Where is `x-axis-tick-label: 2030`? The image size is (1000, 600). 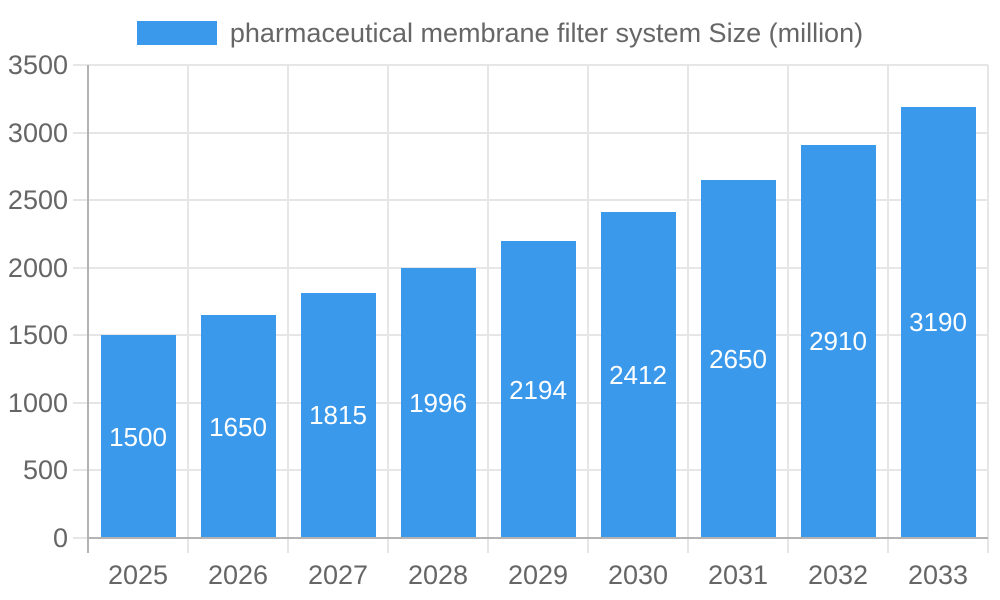
x-axis-tick-label: 2030 is located at coordinates (638, 575).